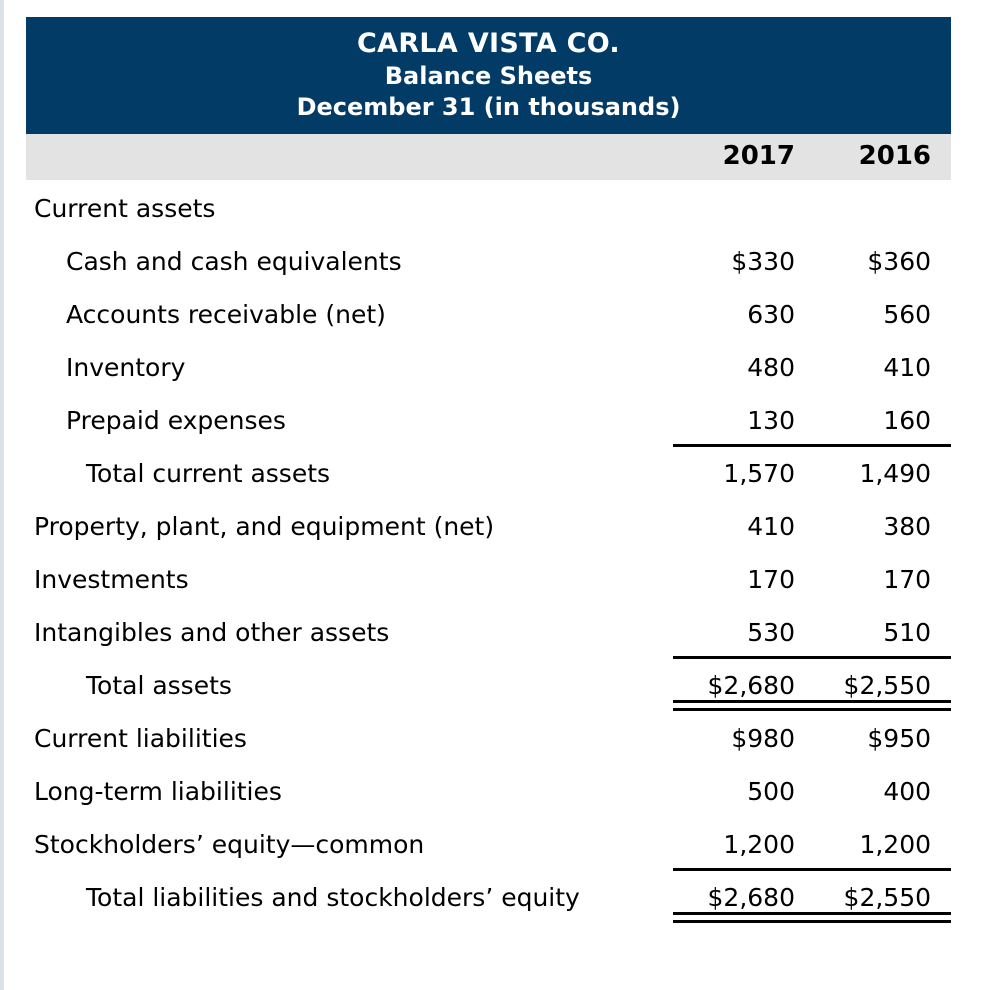 This screenshot has width=1005, height=990. What do you see at coordinates (771, 527) in the screenshot?
I see `row-value-2017: 410` at bounding box center [771, 527].